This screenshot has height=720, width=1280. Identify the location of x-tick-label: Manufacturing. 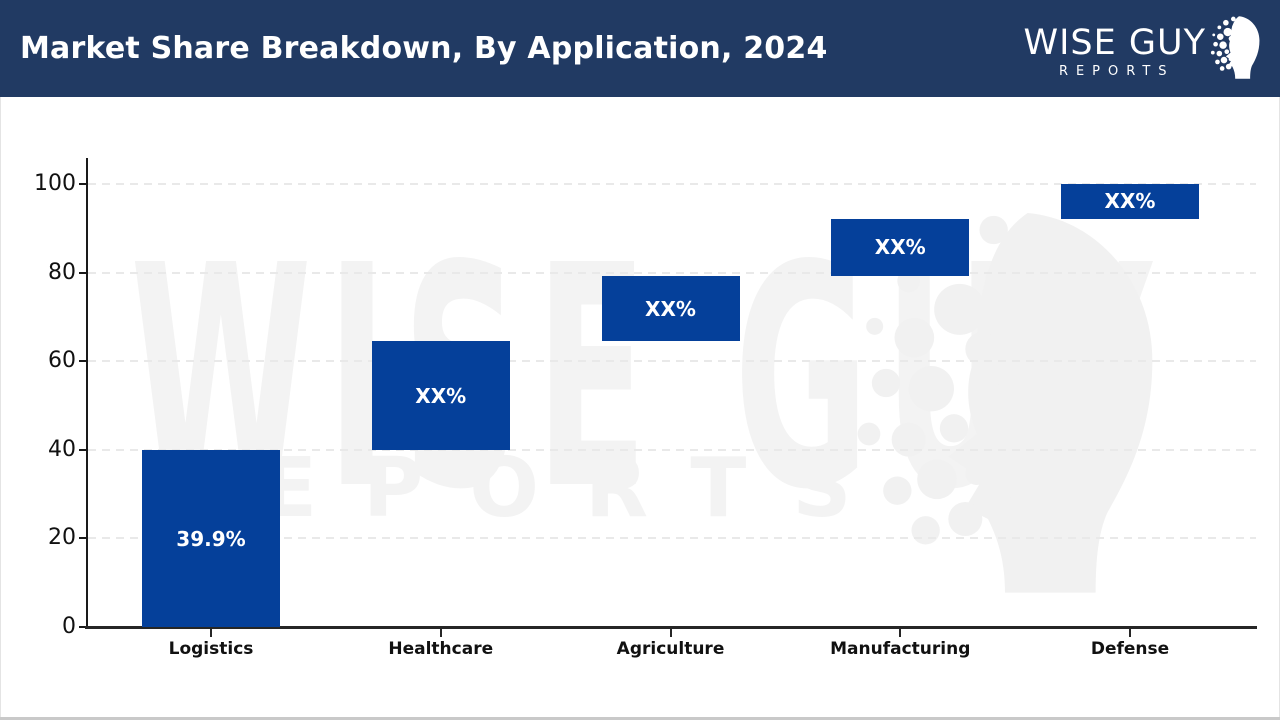
(900, 649).